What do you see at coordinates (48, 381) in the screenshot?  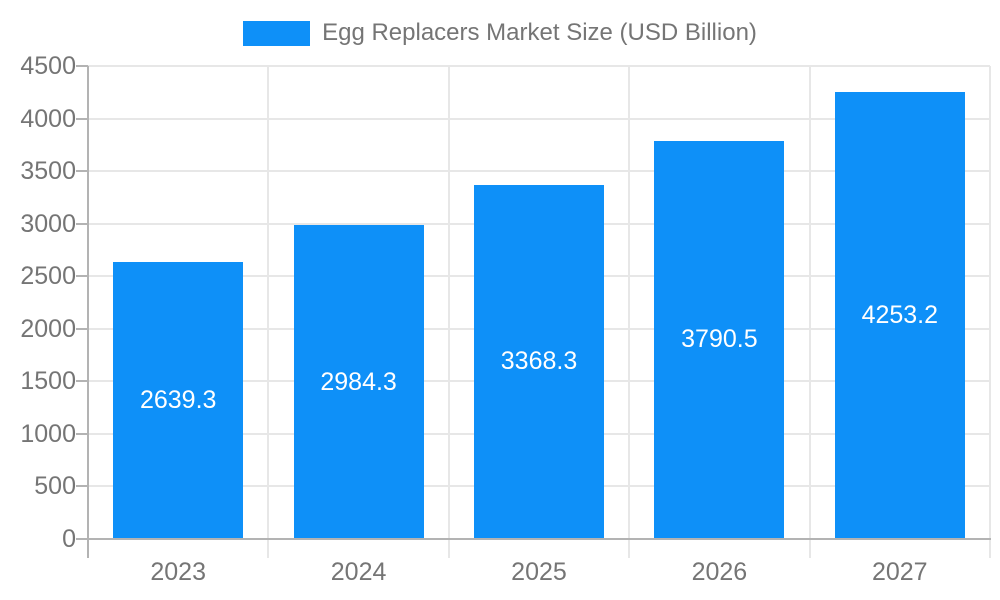 I see `y-axis-tick-label: 1500` at bounding box center [48, 381].